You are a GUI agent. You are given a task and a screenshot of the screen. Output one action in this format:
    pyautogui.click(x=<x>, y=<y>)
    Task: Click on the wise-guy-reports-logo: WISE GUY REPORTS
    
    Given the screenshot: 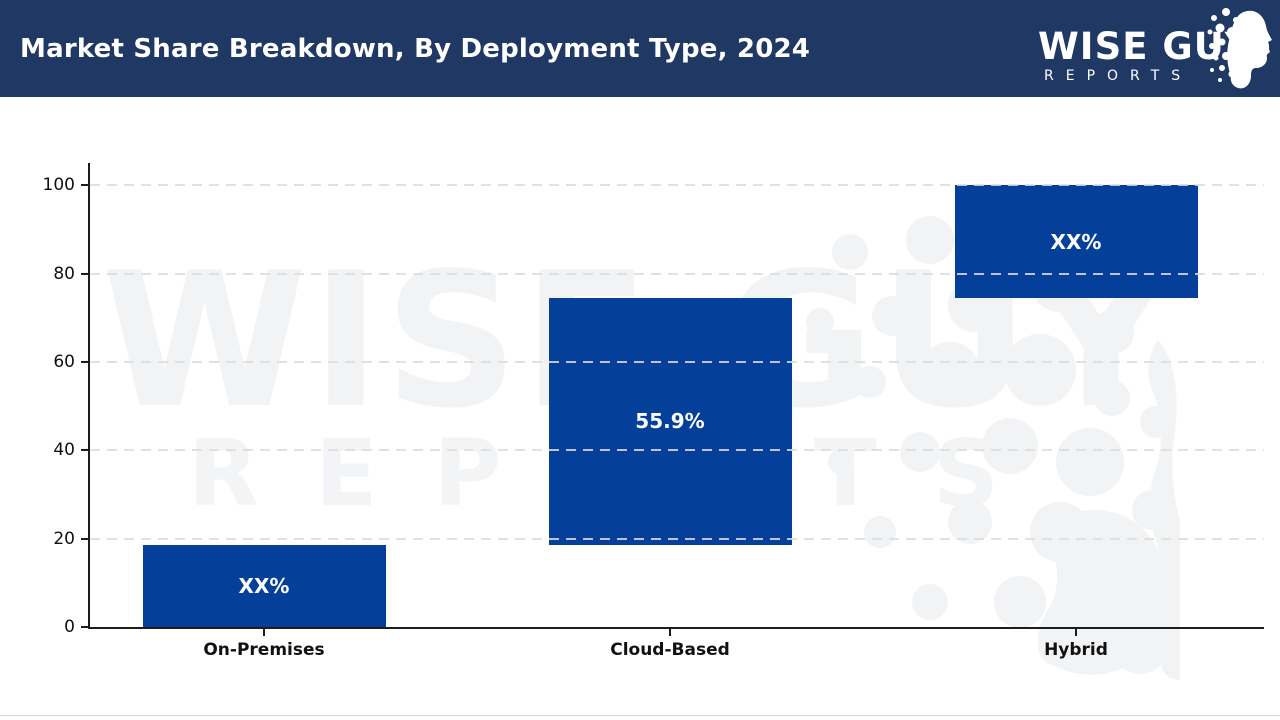 What is the action you would take?
    pyautogui.click(x=1155, y=48)
    